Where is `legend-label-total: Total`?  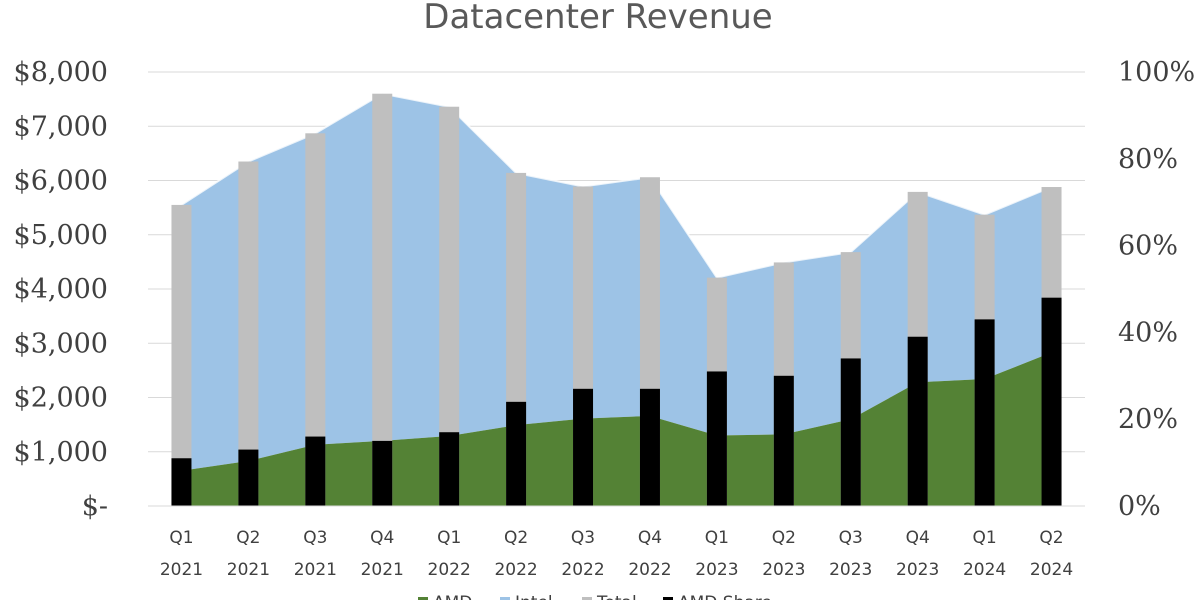 legend-label-total: Total is located at coordinates (616, 596).